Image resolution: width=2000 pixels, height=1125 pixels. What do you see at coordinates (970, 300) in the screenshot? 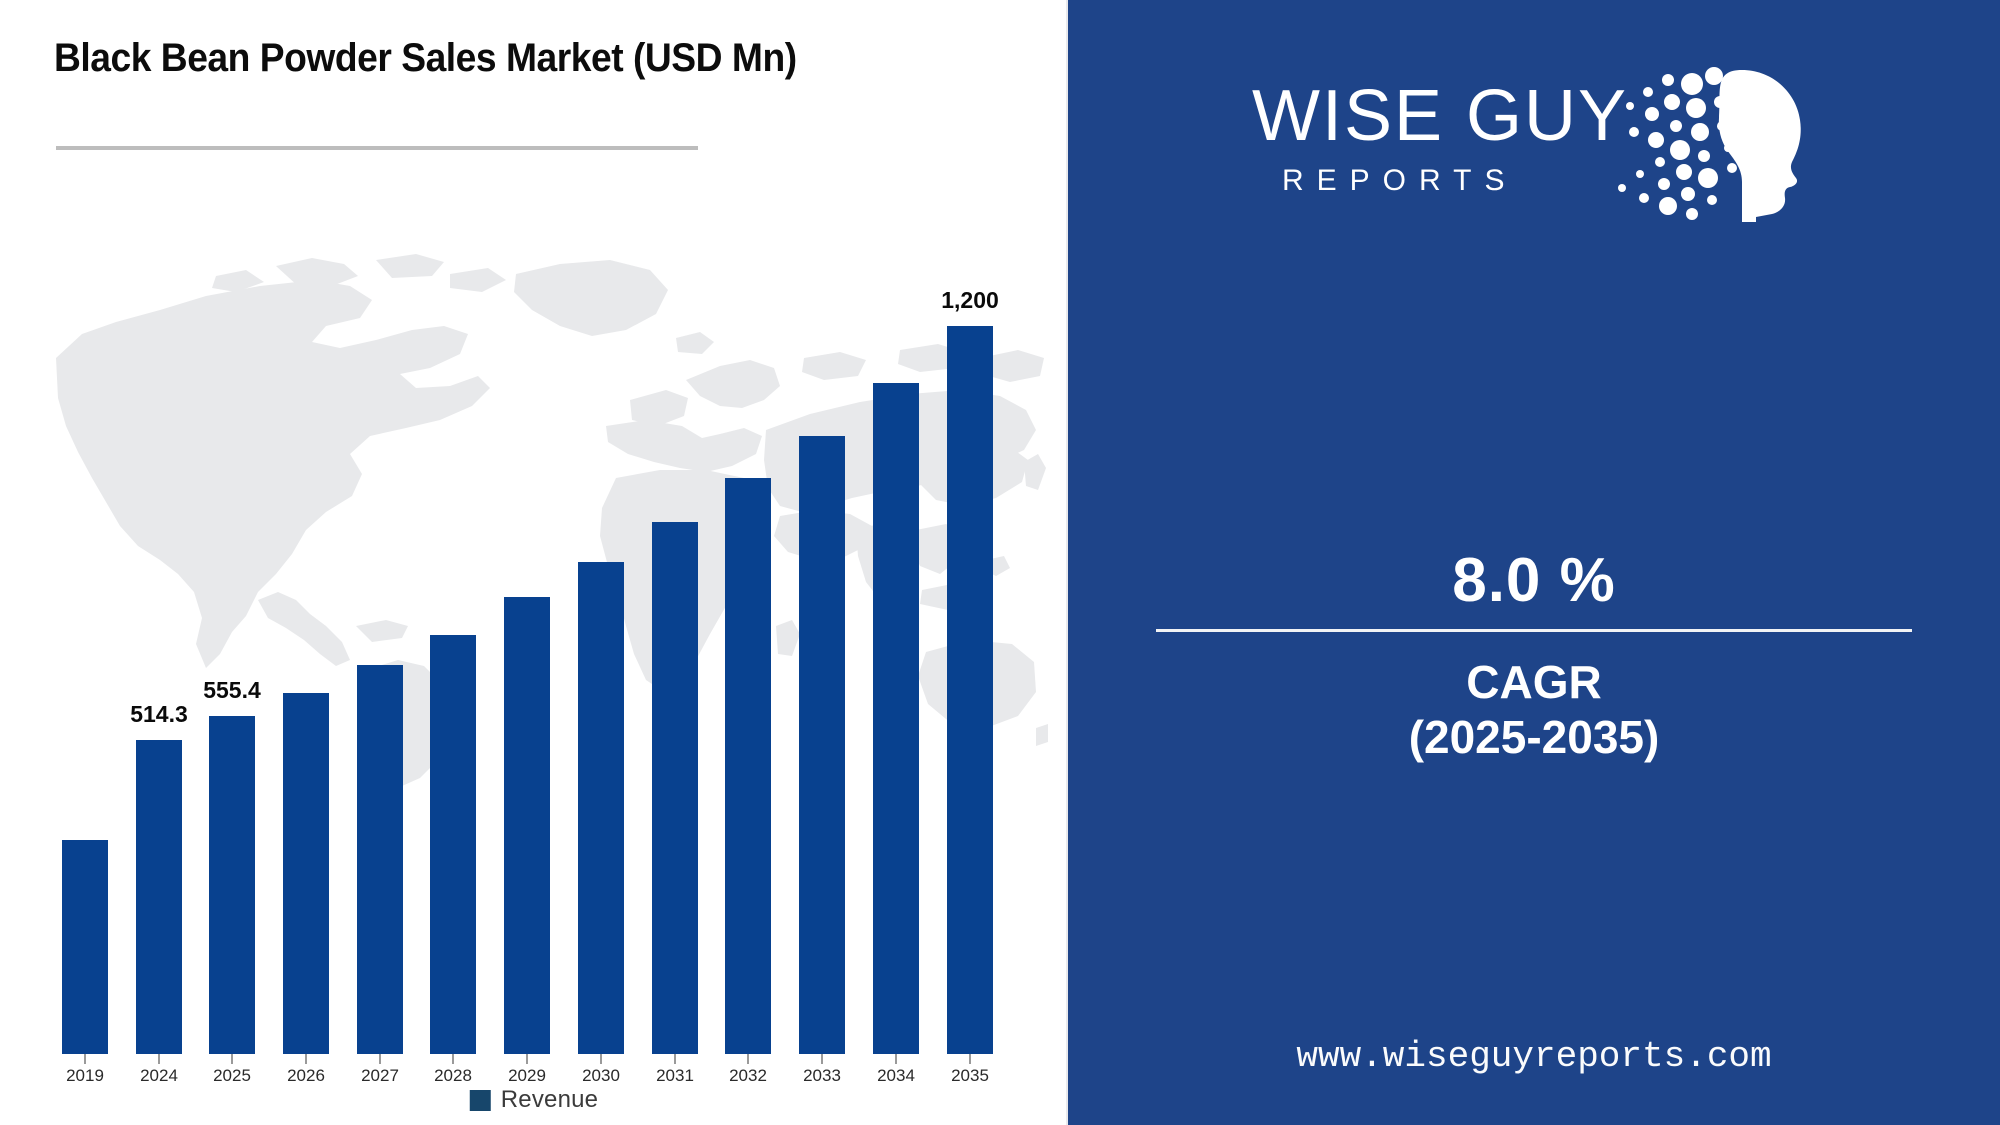
I see `bar-value-label-2035: 1,200` at bounding box center [970, 300].